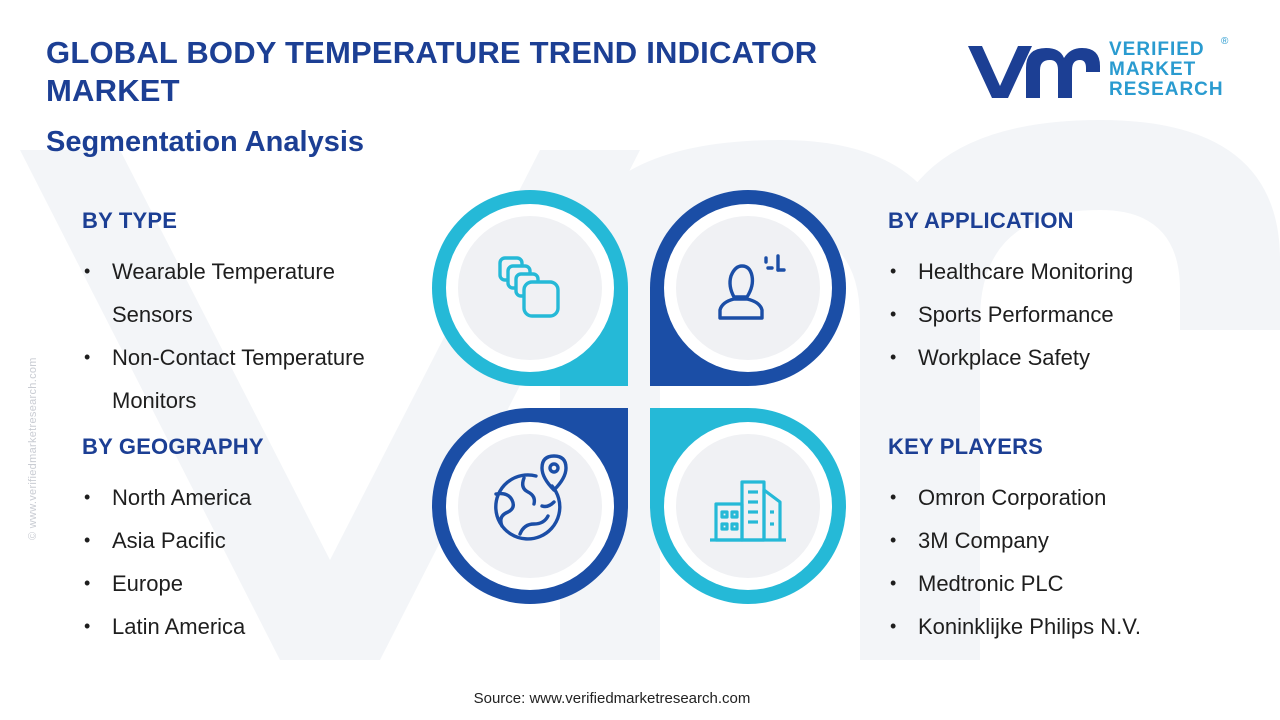 Image resolution: width=1280 pixels, height=720 pixels. What do you see at coordinates (247, 626) in the screenshot?
I see `list-item: Latin America` at bounding box center [247, 626].